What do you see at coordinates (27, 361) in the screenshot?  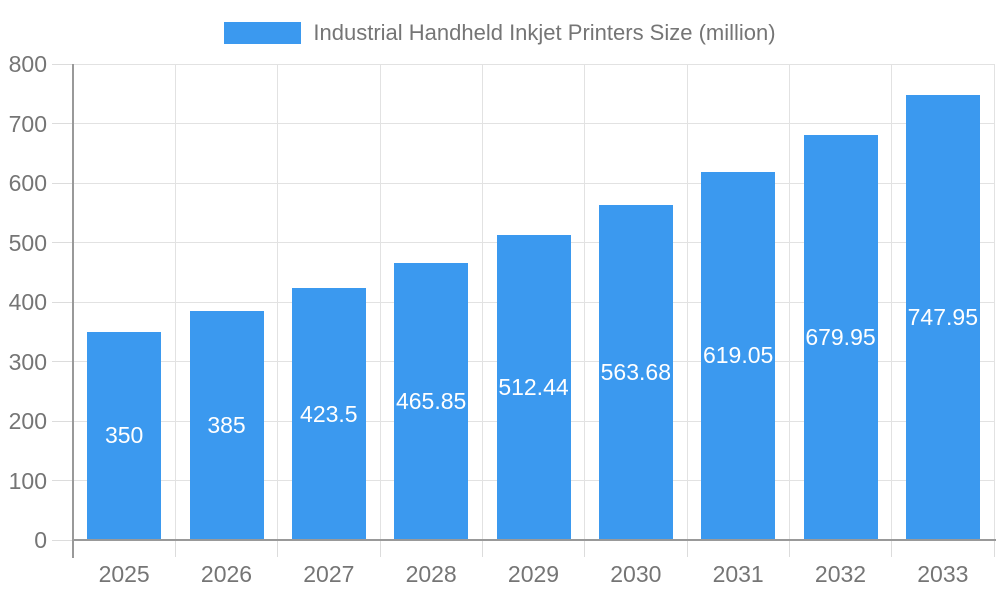 I see `y-tick-label: 300` at bounding box center [27, 361].